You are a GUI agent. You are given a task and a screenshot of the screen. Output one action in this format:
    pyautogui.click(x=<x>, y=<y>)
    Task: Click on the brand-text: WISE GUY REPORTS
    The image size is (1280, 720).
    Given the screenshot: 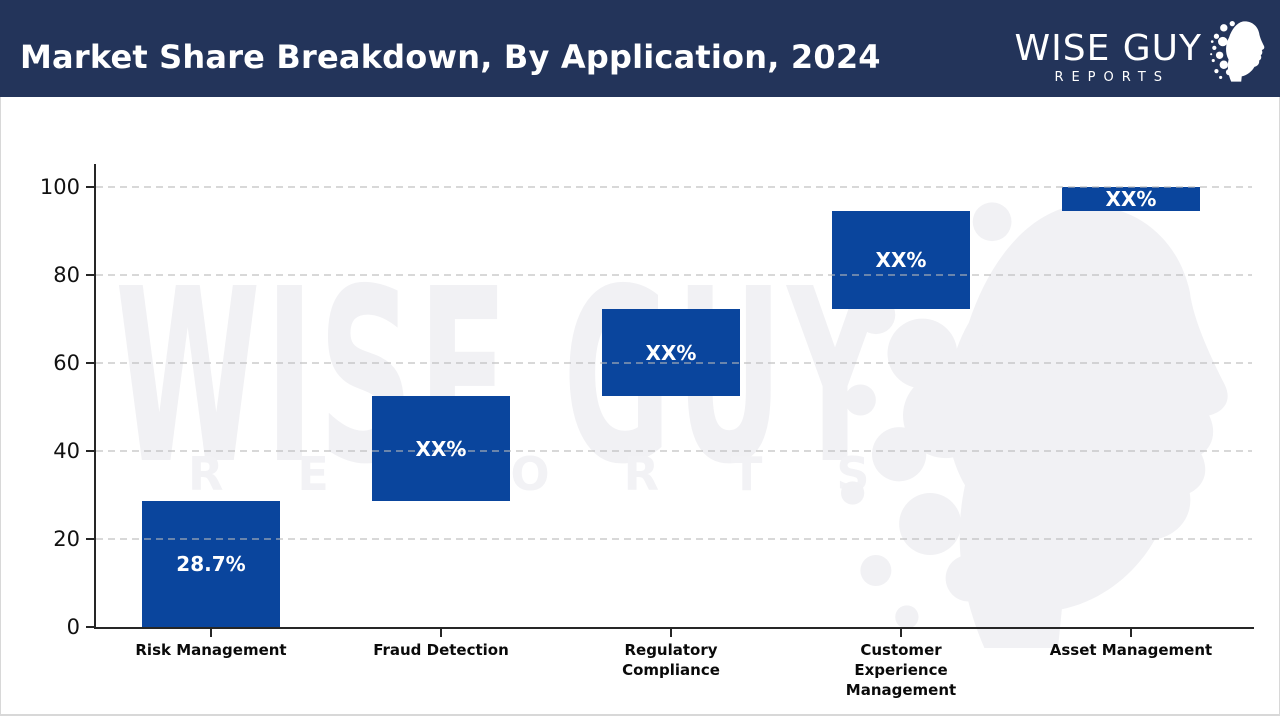 What is the action you would take?
    pyautogui.click(x=1109, y=56)
    